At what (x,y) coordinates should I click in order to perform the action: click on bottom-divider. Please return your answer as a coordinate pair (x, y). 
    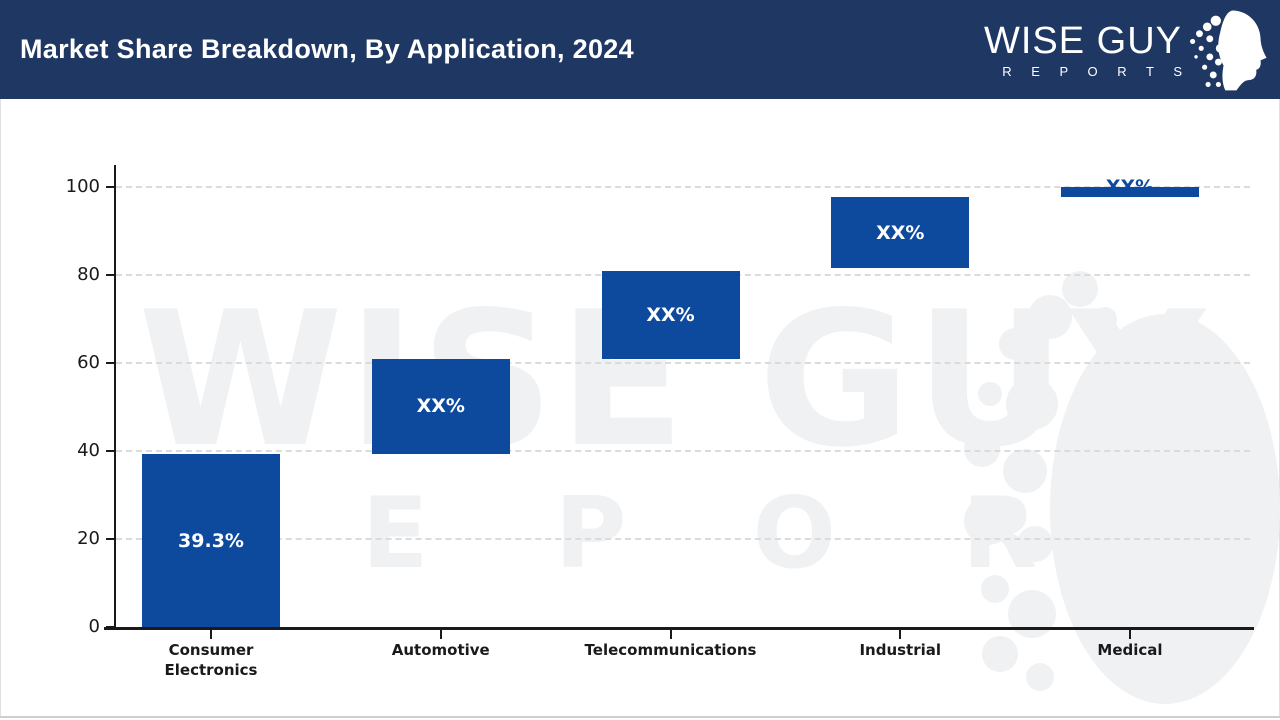
    Looking at the image, I should click on (640, 717).